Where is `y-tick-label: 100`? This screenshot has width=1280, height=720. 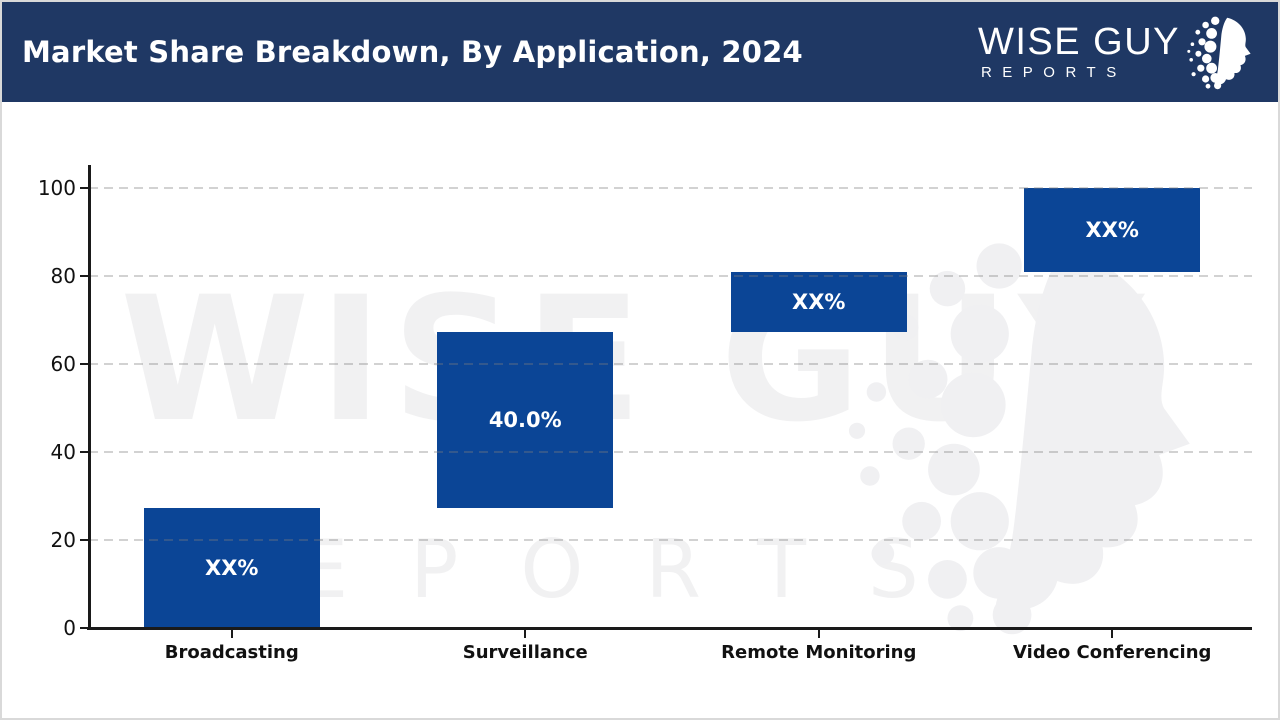 y-tick-label: 100 is located at coordinates (56, 188).